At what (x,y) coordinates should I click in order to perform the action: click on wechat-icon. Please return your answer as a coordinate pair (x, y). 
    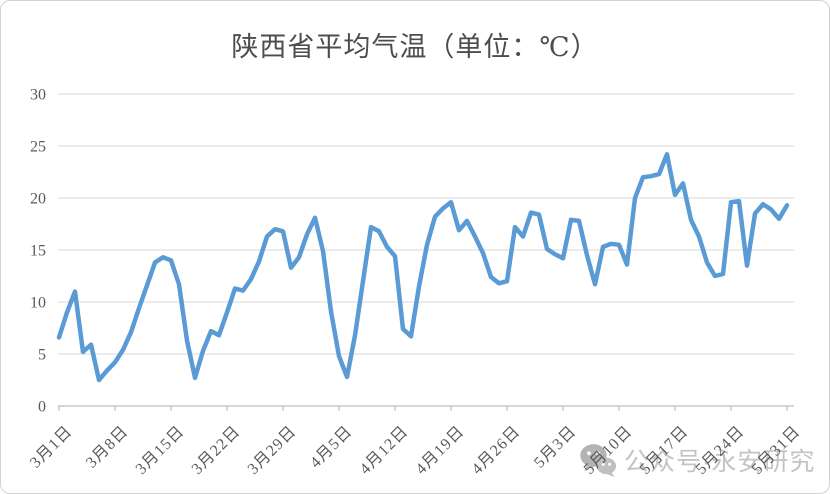
    Looking at the image, I should click on (598, 460).